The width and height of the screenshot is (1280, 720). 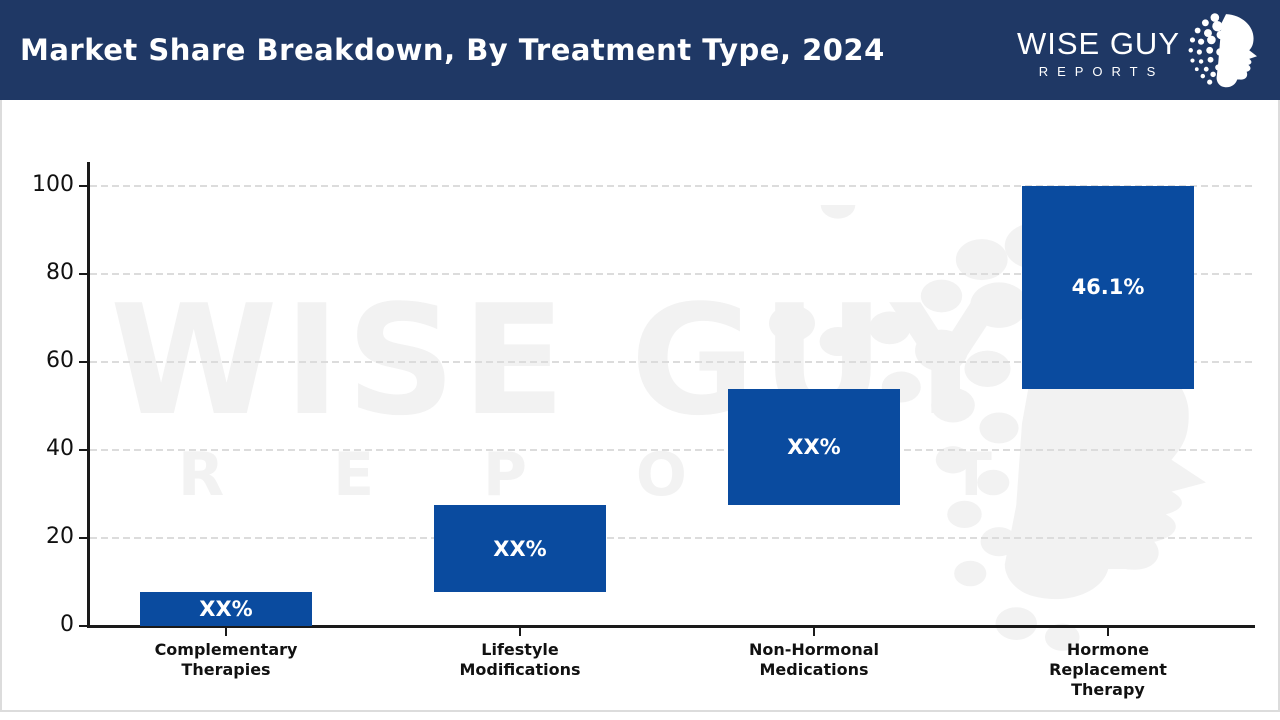 I want to click on category-label: Lifestyle Modifications, so click(x=520, y=659).